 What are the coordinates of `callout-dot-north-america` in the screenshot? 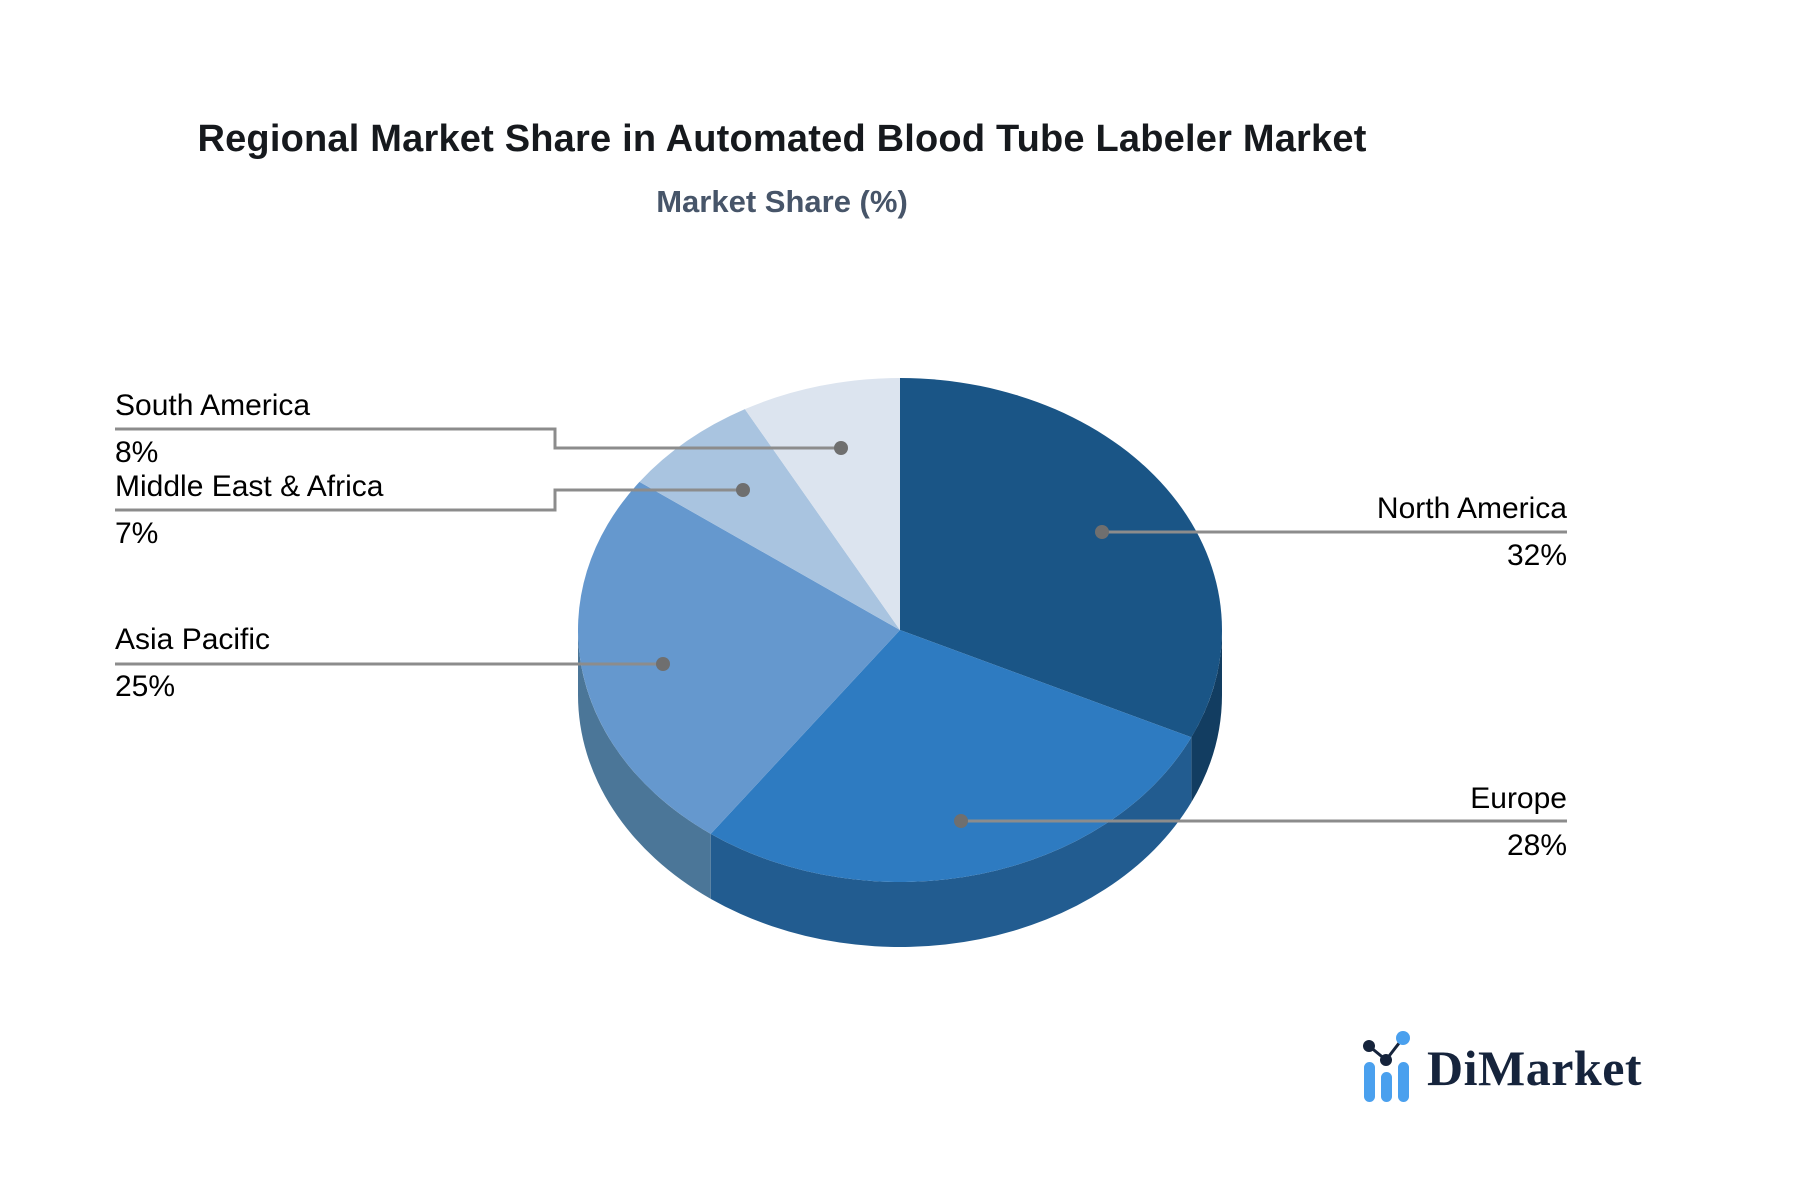 It's located at (1102, 532).